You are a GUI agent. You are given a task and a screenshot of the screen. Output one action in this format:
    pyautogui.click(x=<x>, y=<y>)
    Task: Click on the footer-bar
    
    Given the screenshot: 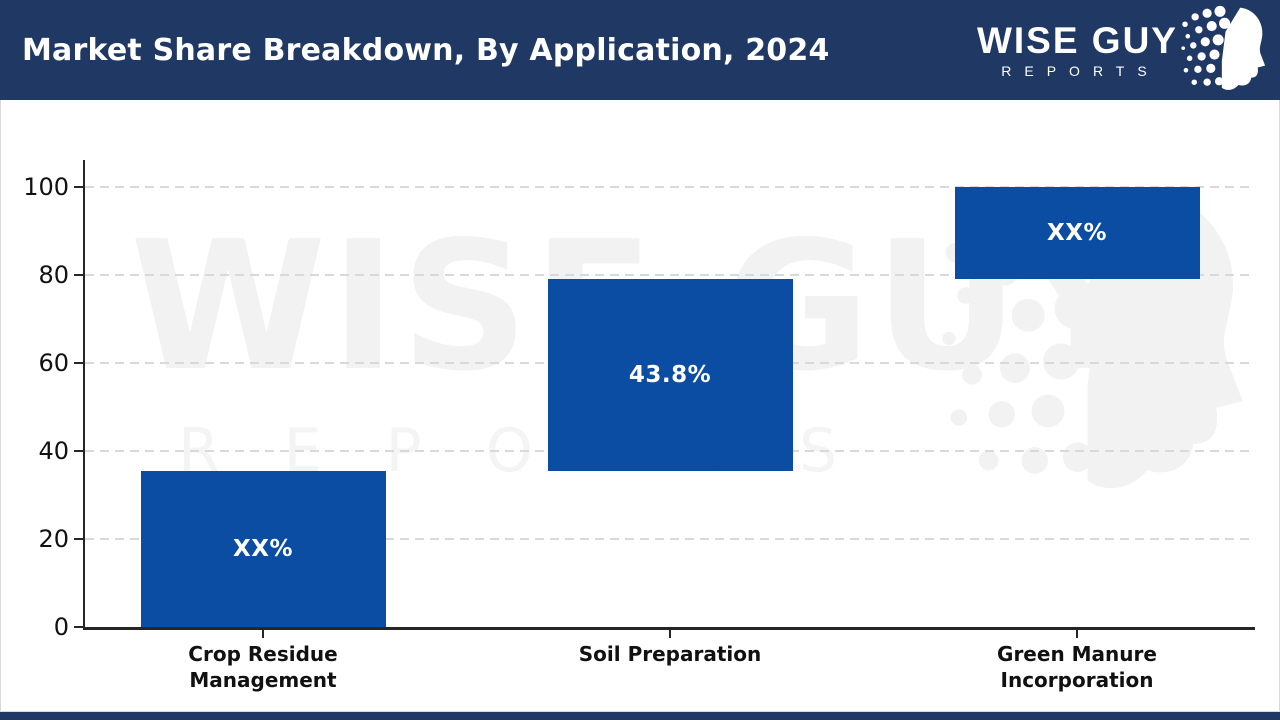 What is the action you would take?
    pyautogui.click(x=640, y=716)
    